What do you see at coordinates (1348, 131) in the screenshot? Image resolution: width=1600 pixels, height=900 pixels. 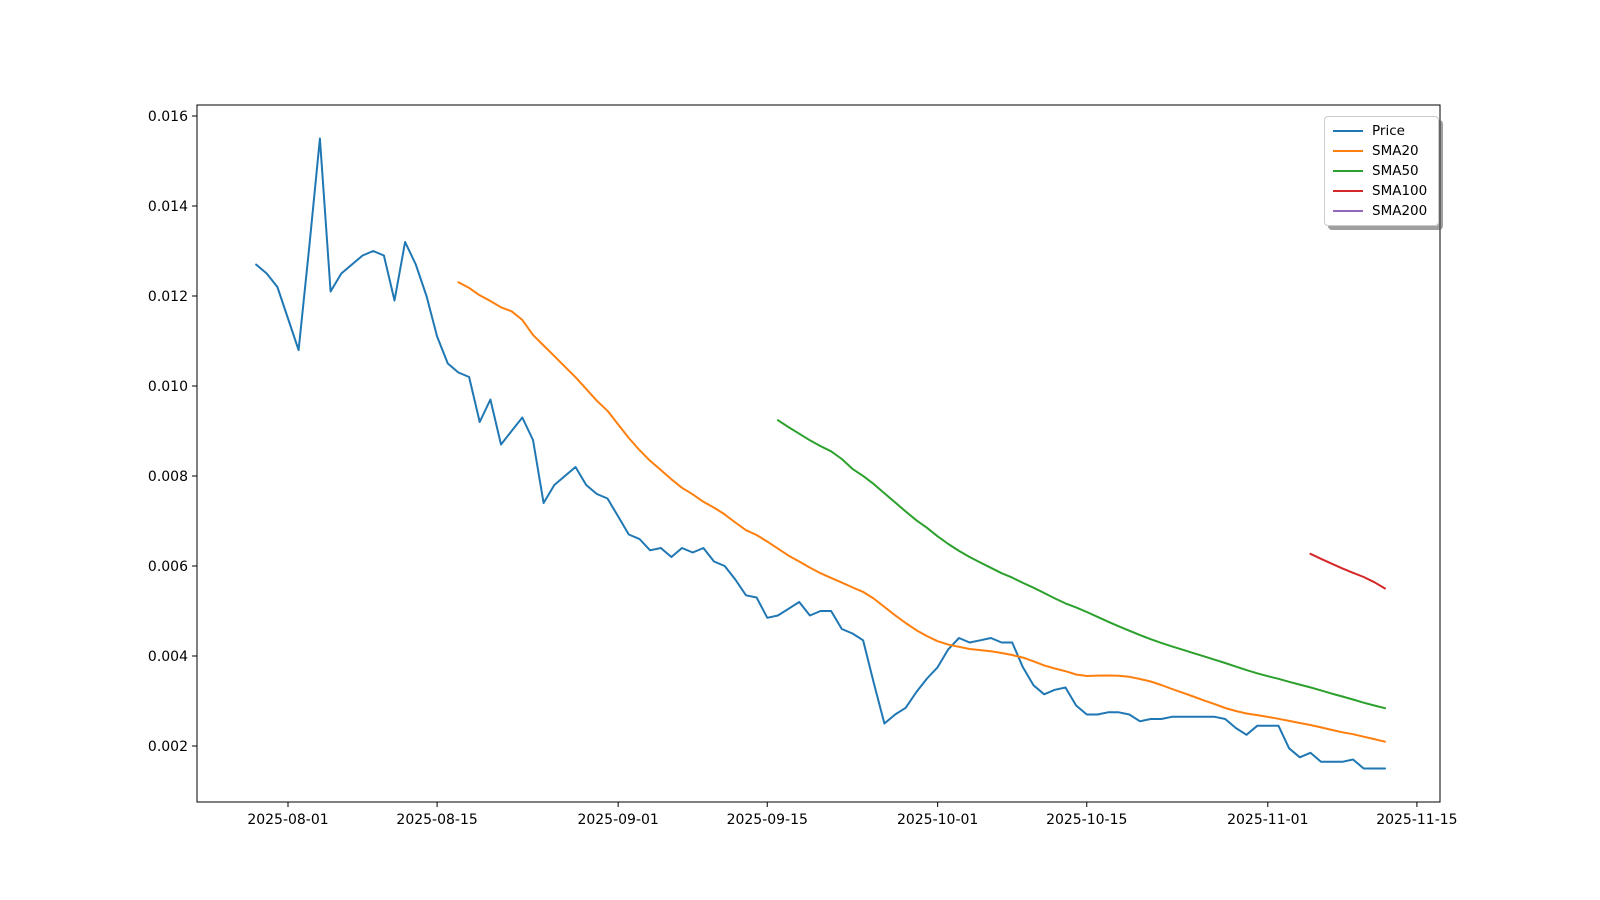 I see `legend-swatch-price` at bounding box center [1348, 131].